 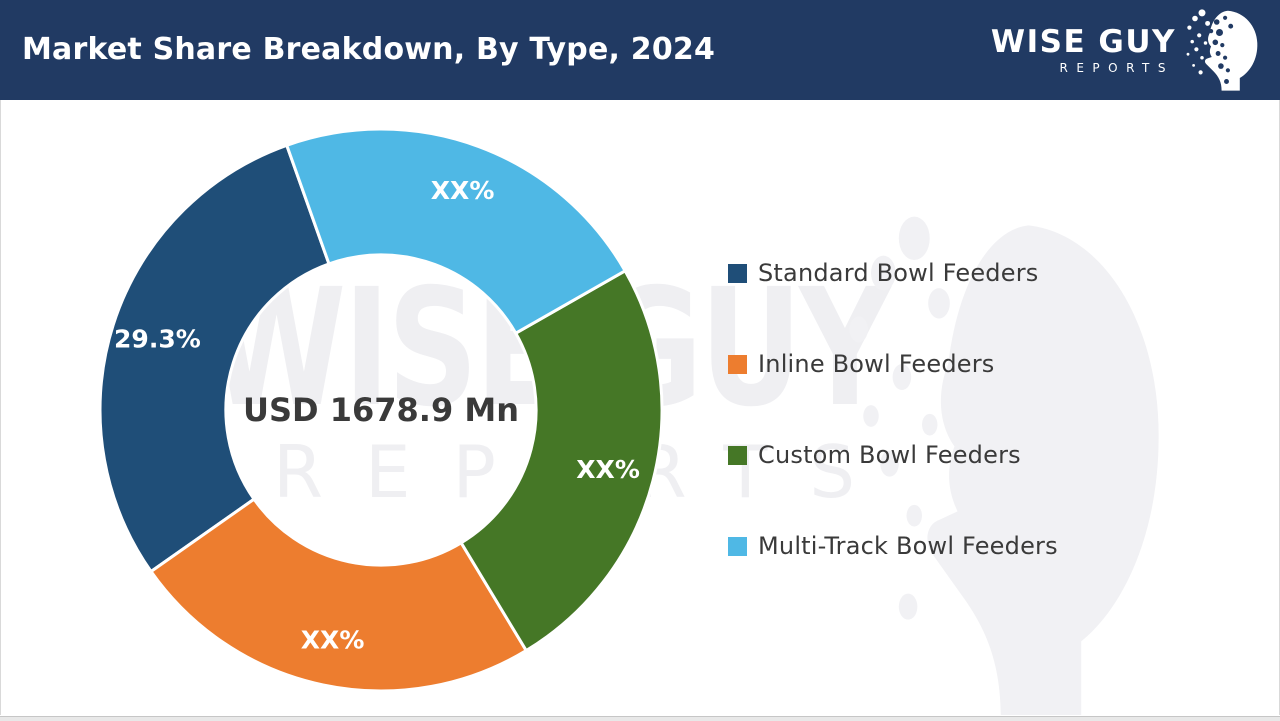 I want to click on legend-label: Inline Bowl Feeders, so click(x=876, y=364).